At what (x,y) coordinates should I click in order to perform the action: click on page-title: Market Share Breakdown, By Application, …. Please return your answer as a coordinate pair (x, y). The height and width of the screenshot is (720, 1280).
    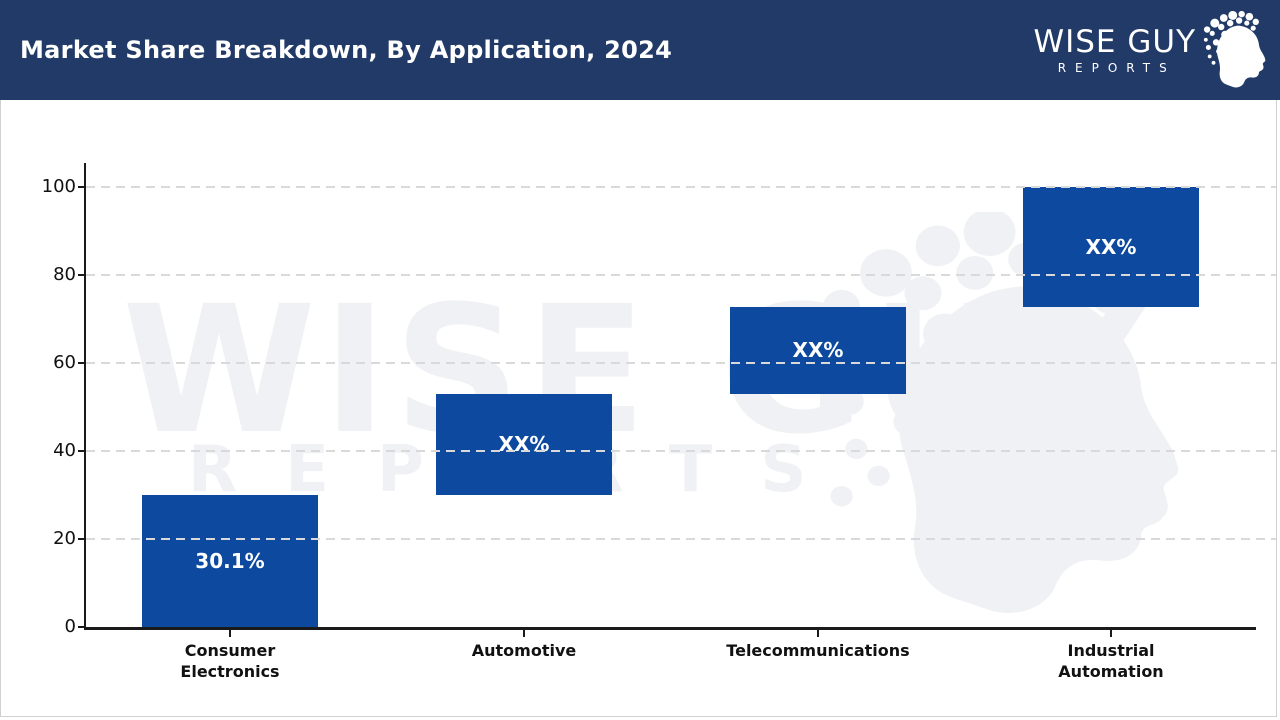
    Looking at the image, I should click on (346, 50).